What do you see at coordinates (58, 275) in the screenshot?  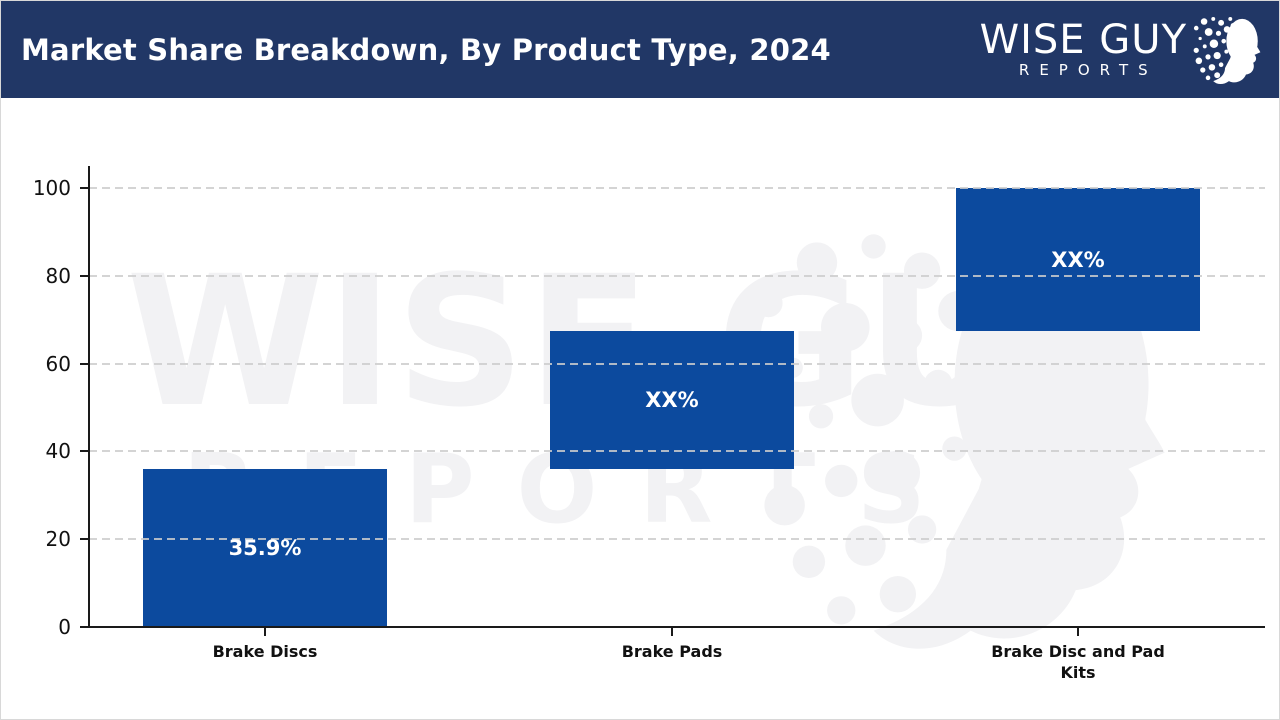 I see `y-tick-label: 80` at bounding box center [58, 275].